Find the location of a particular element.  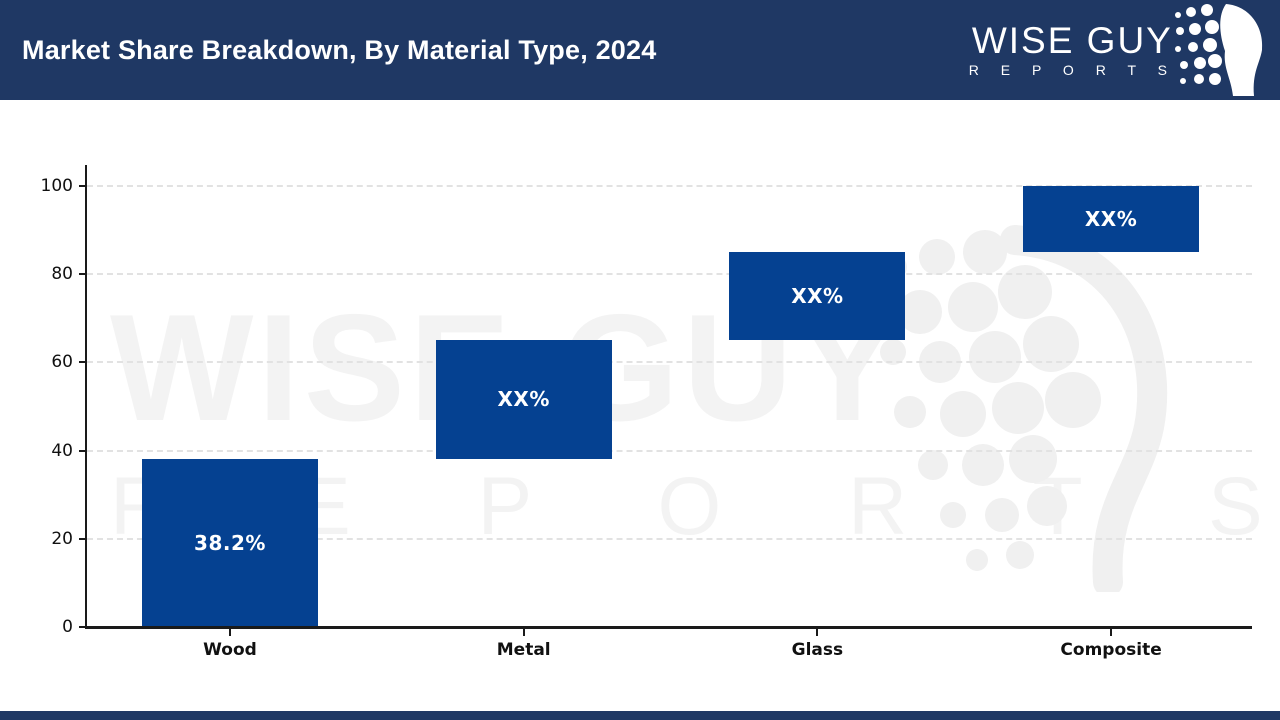

bar-composite: XX% is located at coordinates (1111, 219).